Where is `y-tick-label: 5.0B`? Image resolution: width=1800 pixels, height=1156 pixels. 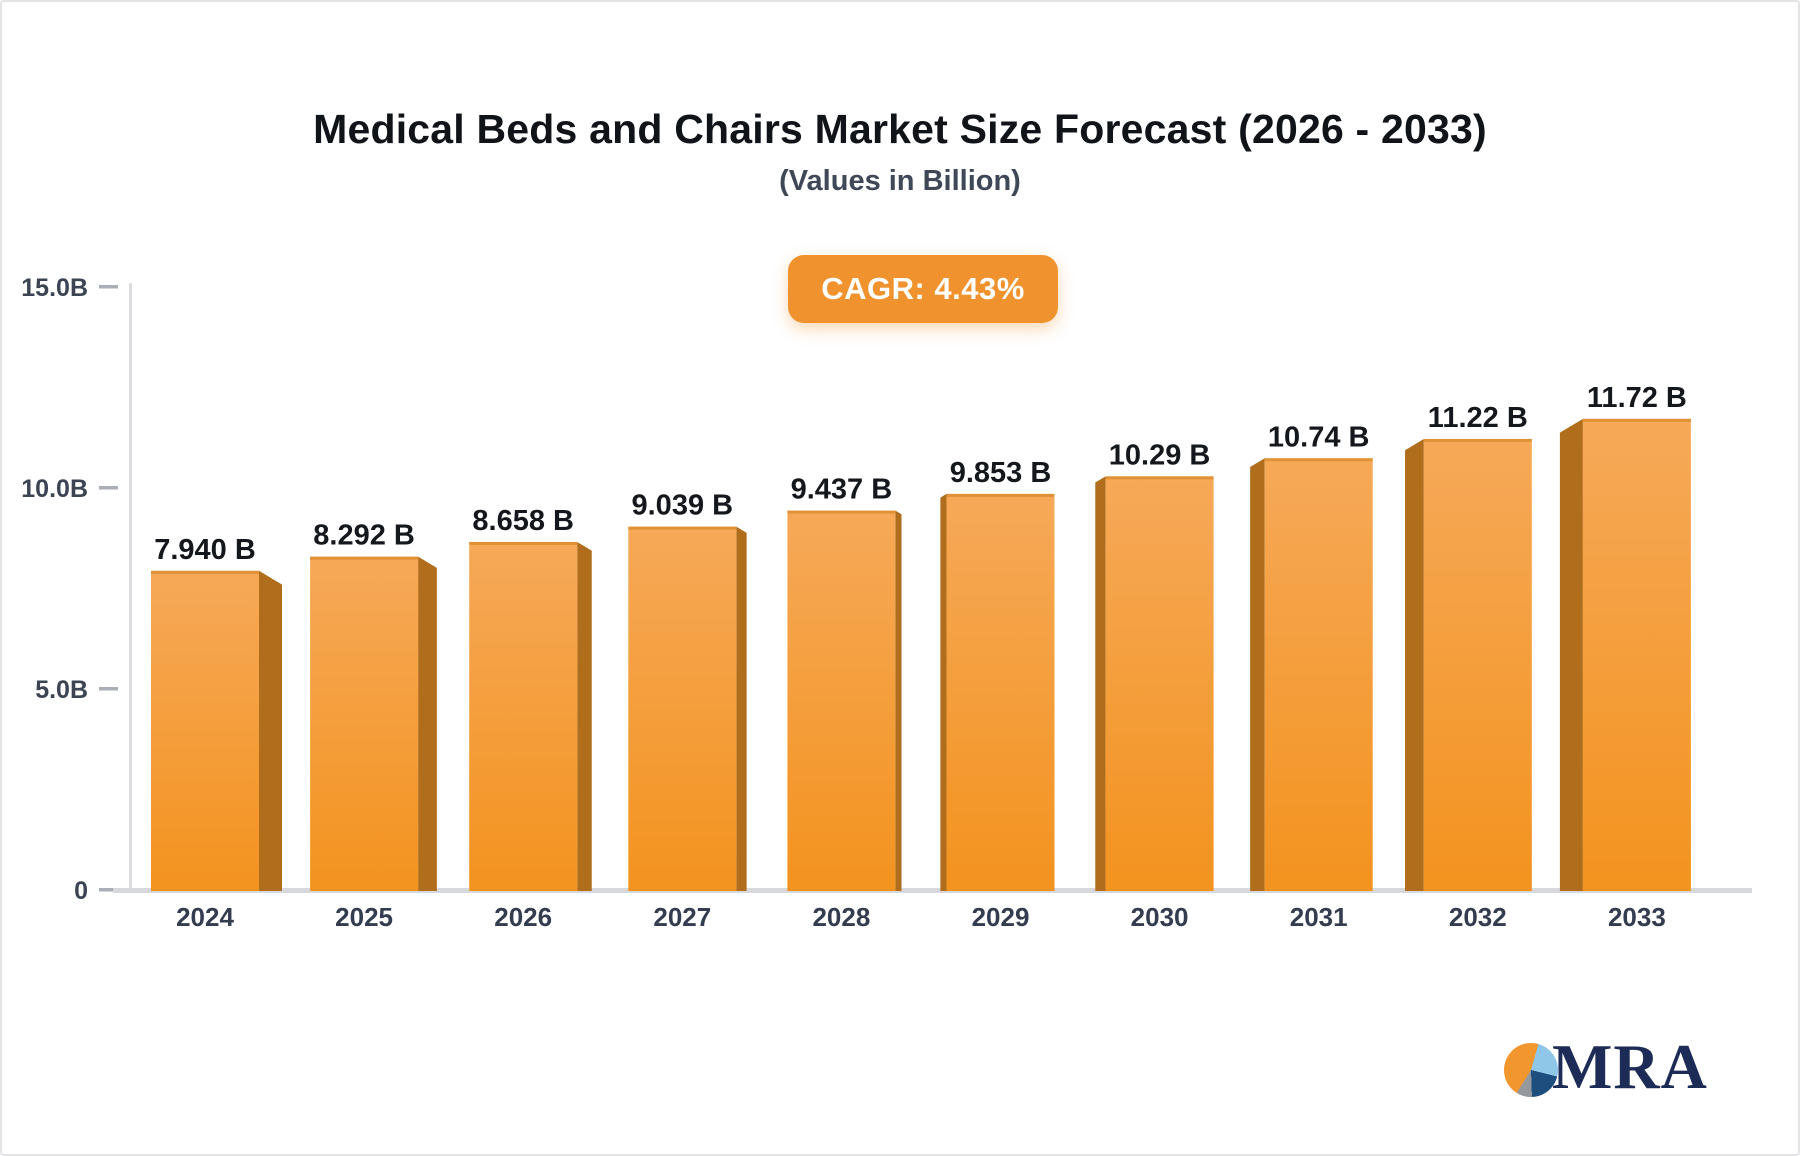
y-tick-label: 5.0B is located at coordinates (61, 690).